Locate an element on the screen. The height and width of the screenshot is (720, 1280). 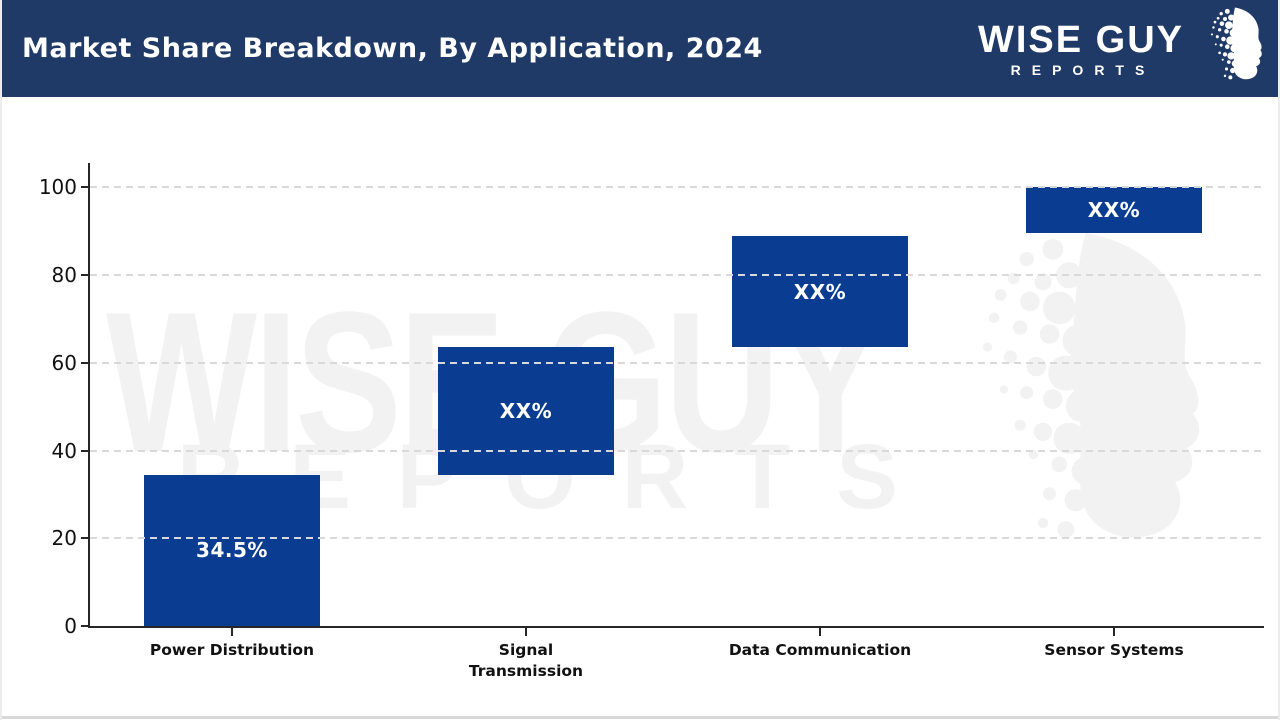
x-tick-label: Data Communication is located at coordinates (820, 650).